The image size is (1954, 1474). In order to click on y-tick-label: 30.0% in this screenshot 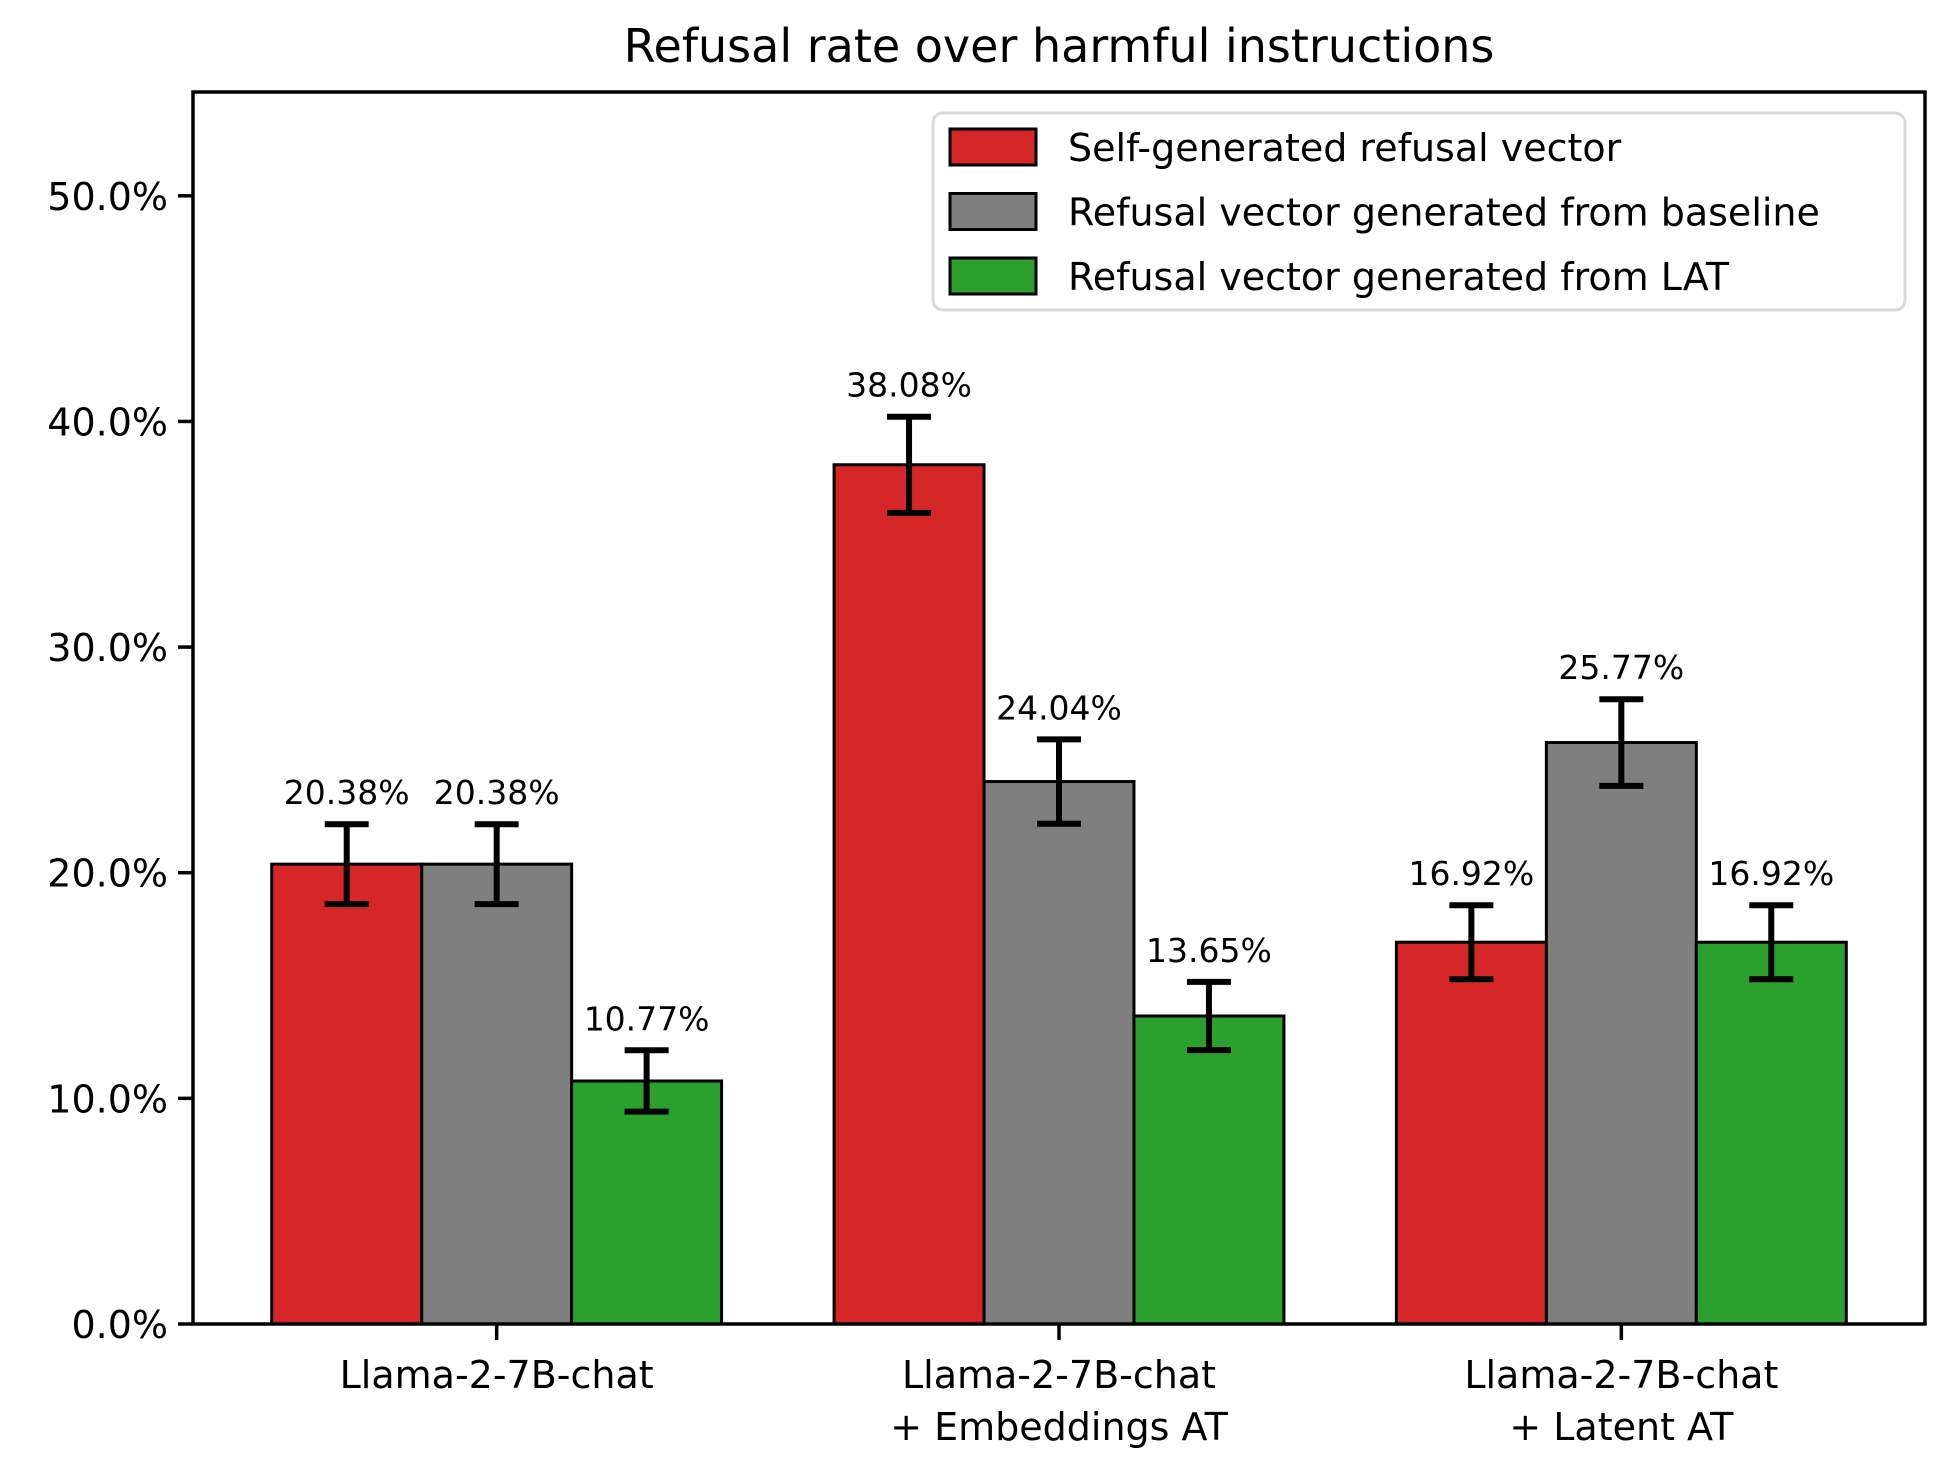, I will do `click(107, 648)`.